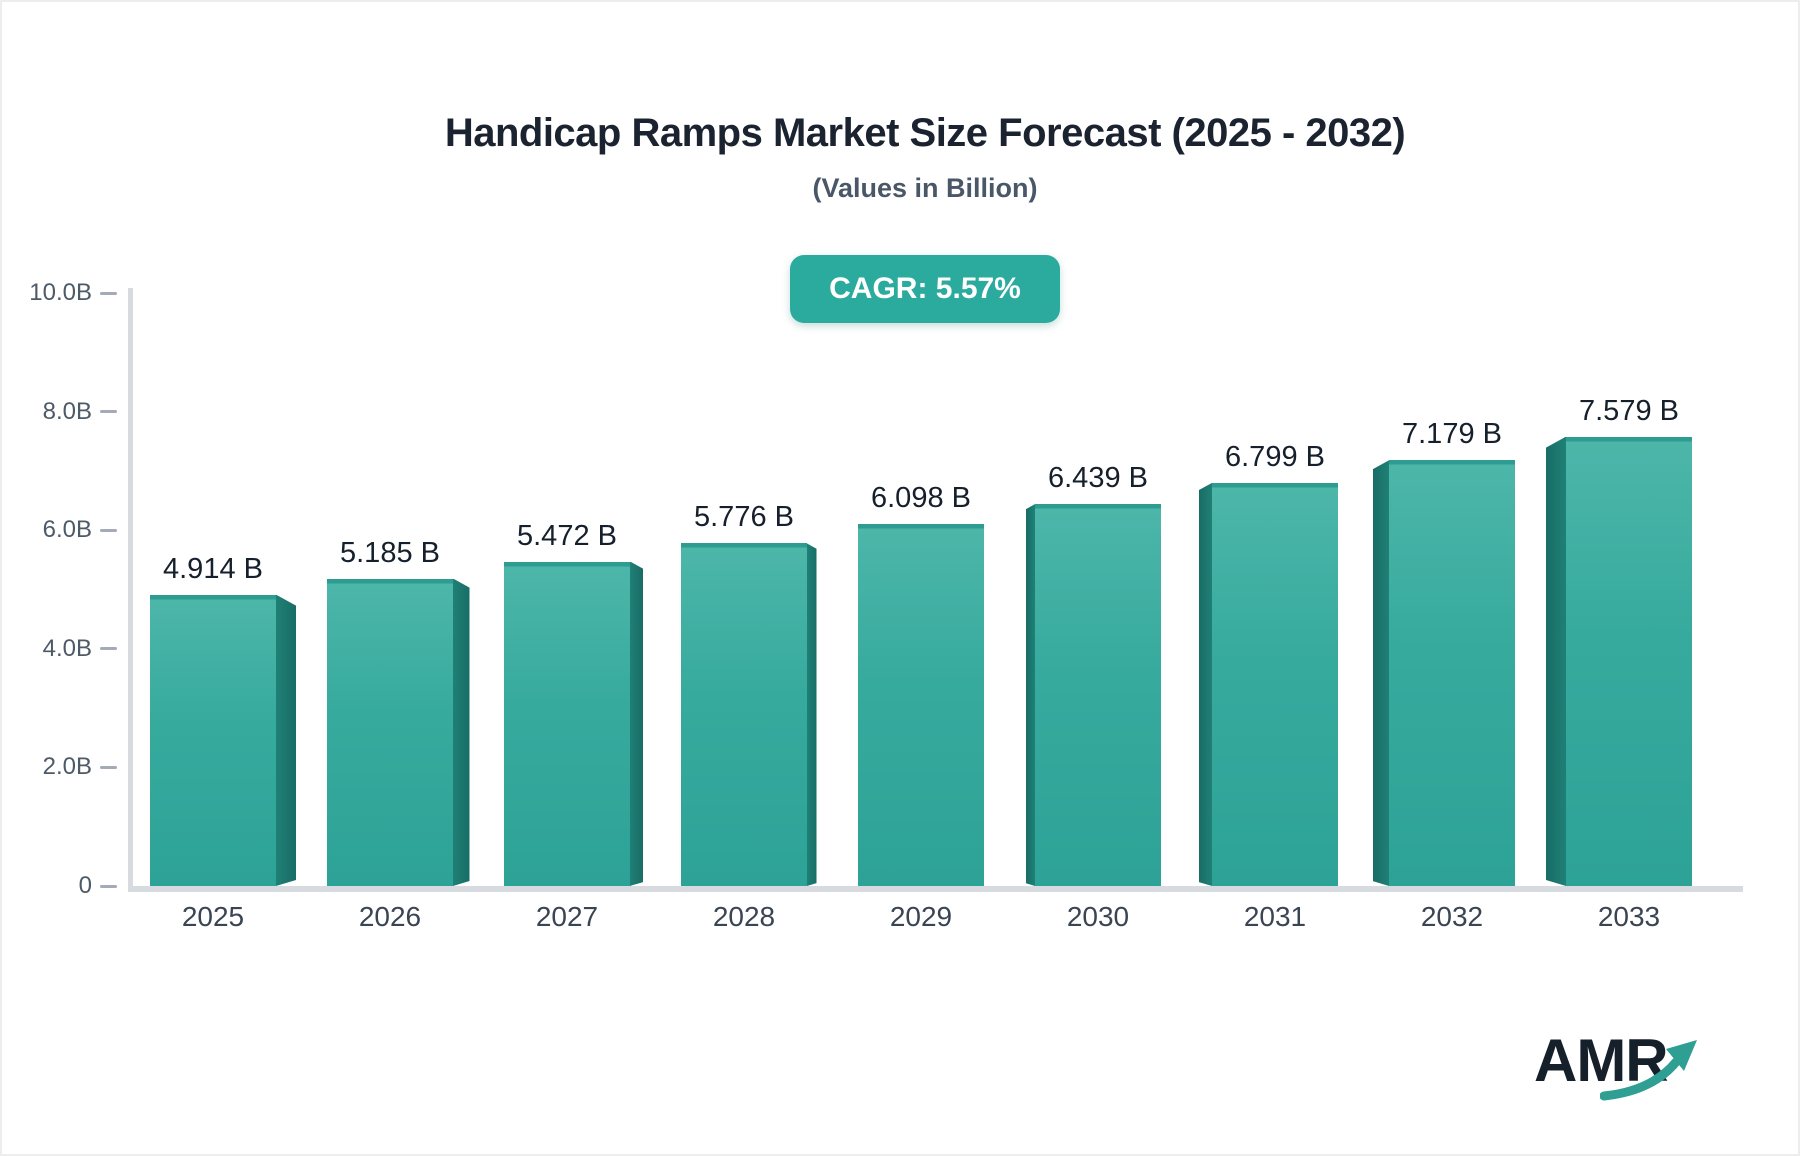  I want to click on bar-value-label-2025: 4.914 B, so click(213, 568).